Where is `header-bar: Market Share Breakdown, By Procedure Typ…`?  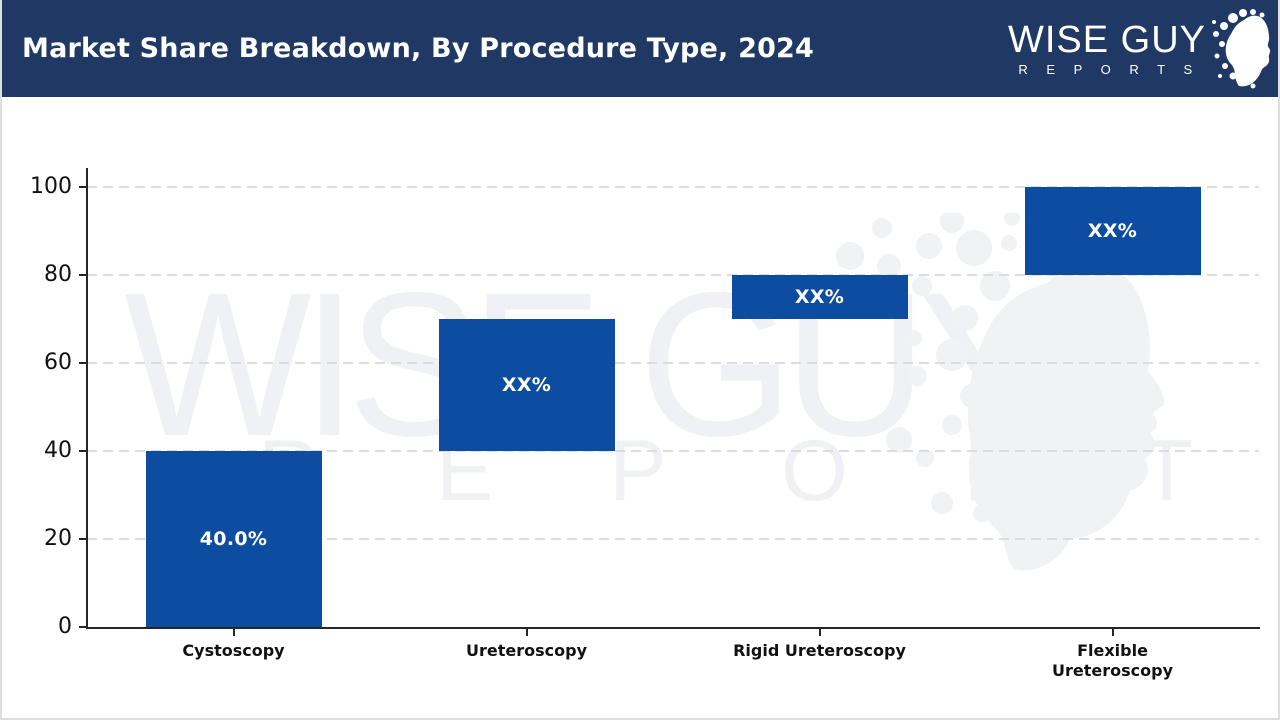 header-bar: Market Share Breakdown, By Procedure Typ… is located at coordinates (640, 48).